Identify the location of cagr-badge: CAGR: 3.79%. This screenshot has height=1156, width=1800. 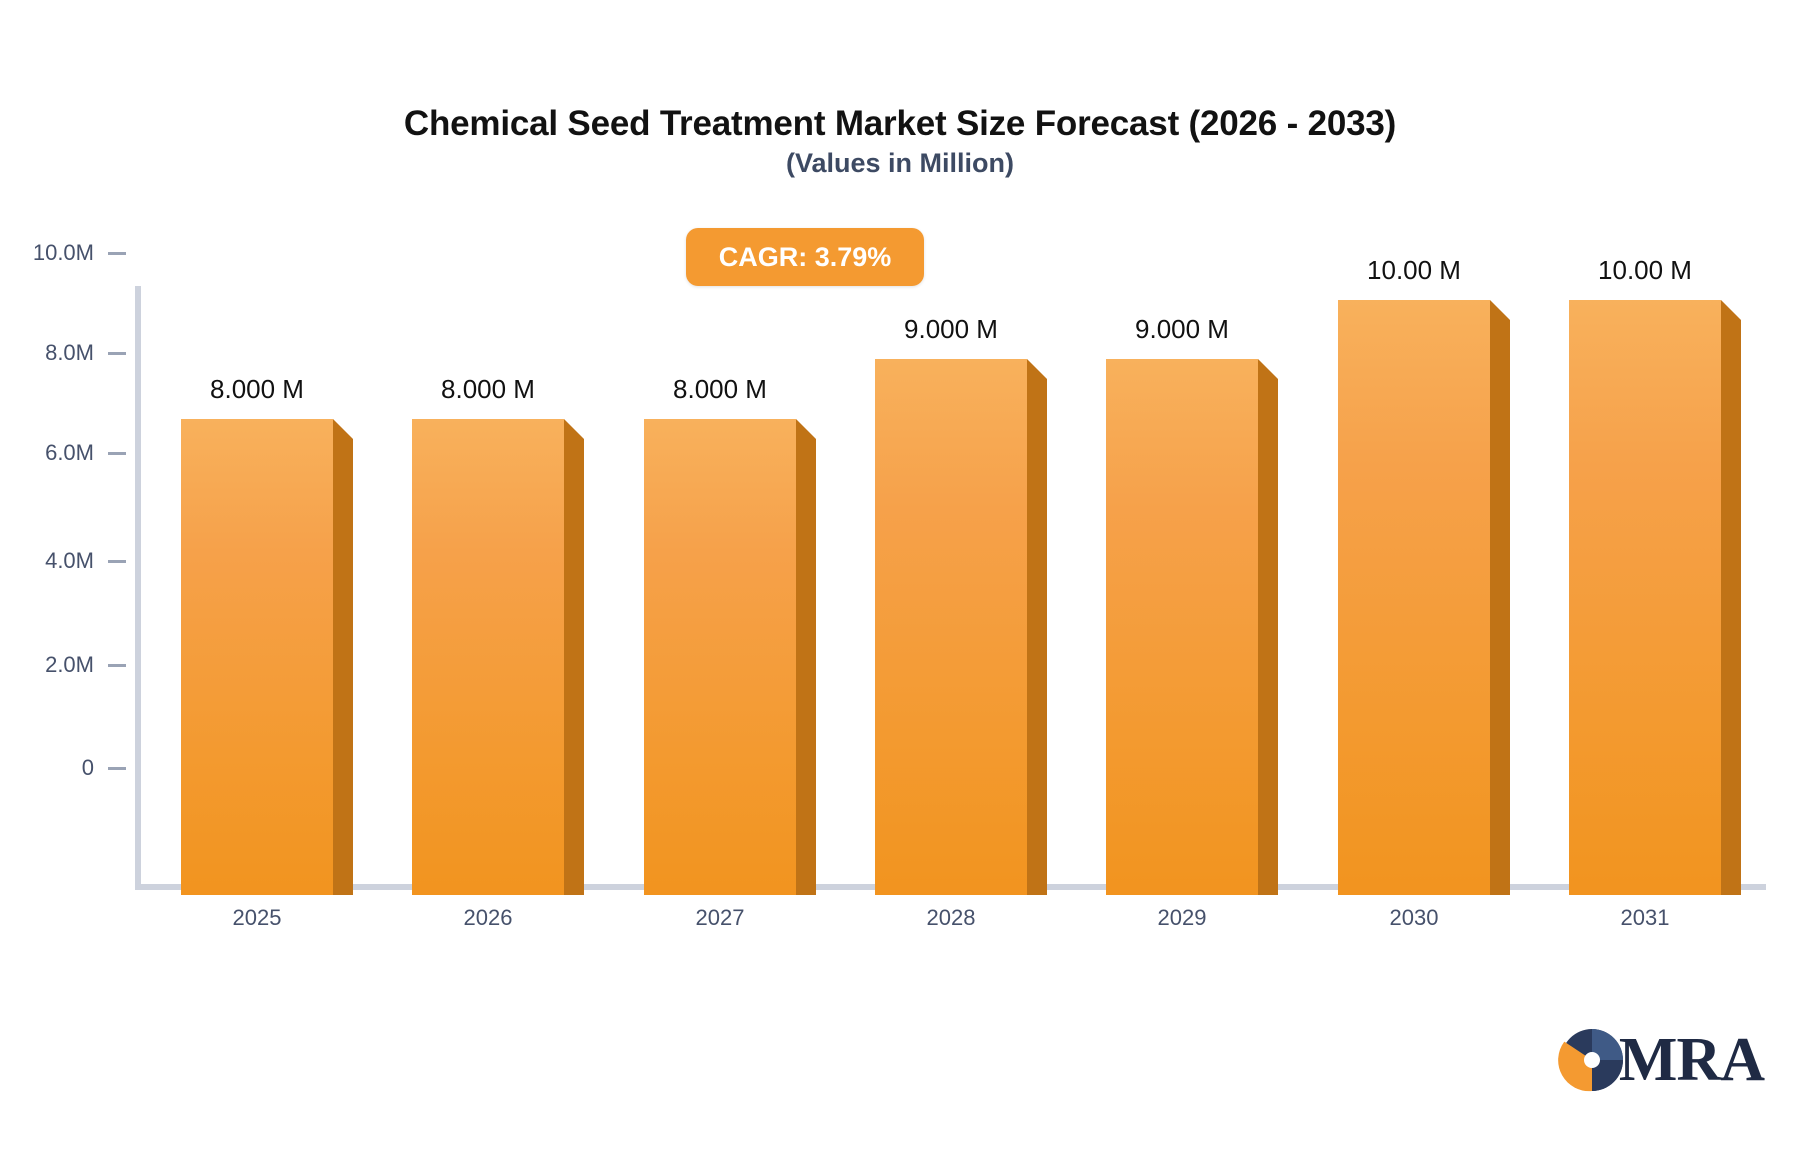
(805, 257).